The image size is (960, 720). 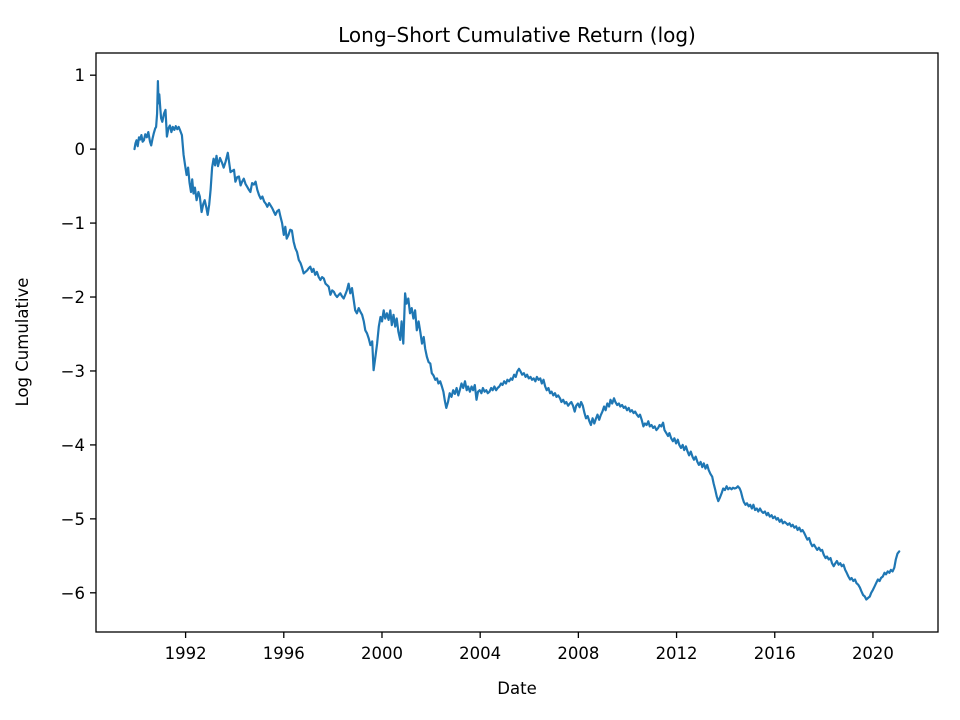 What do you see at coordinates (382, 653) in the screenshot?
I see `x-tick-label: 2000` at bounding box center [382, 653].